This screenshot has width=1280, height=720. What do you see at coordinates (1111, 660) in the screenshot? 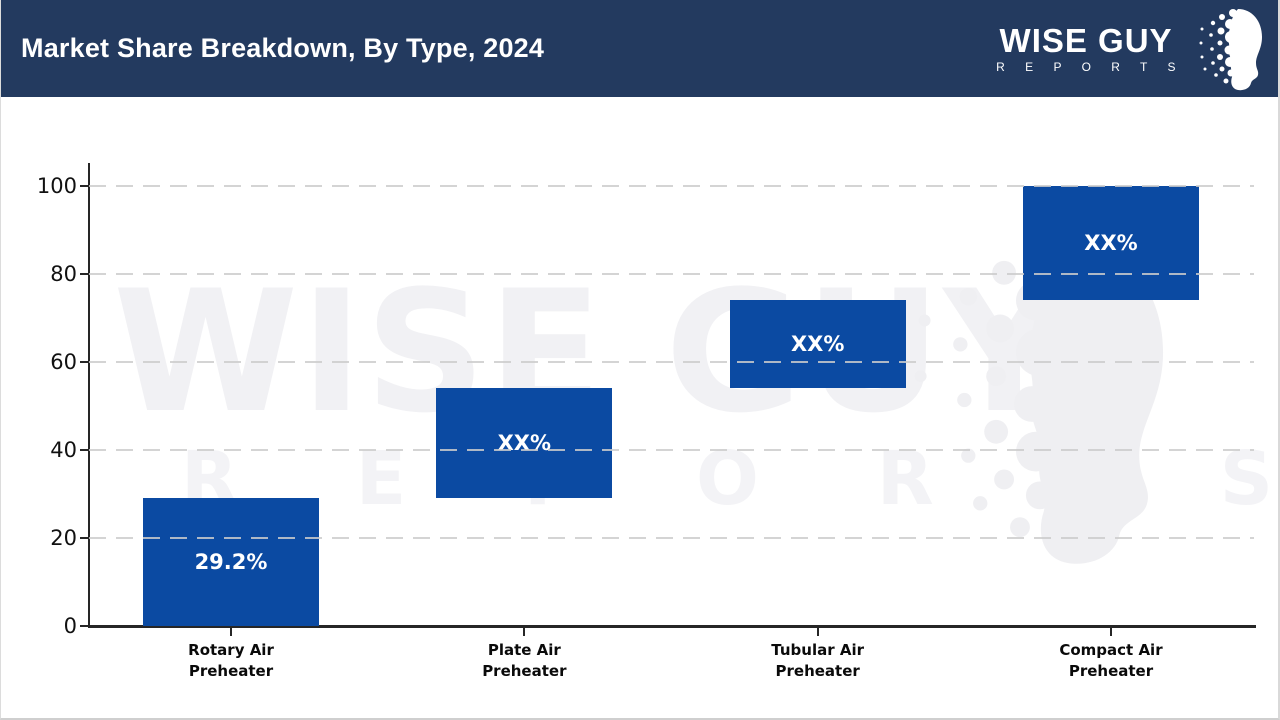
I see `x-tick-label: Compact Air Preheater` at bounding box center [1111, 660].